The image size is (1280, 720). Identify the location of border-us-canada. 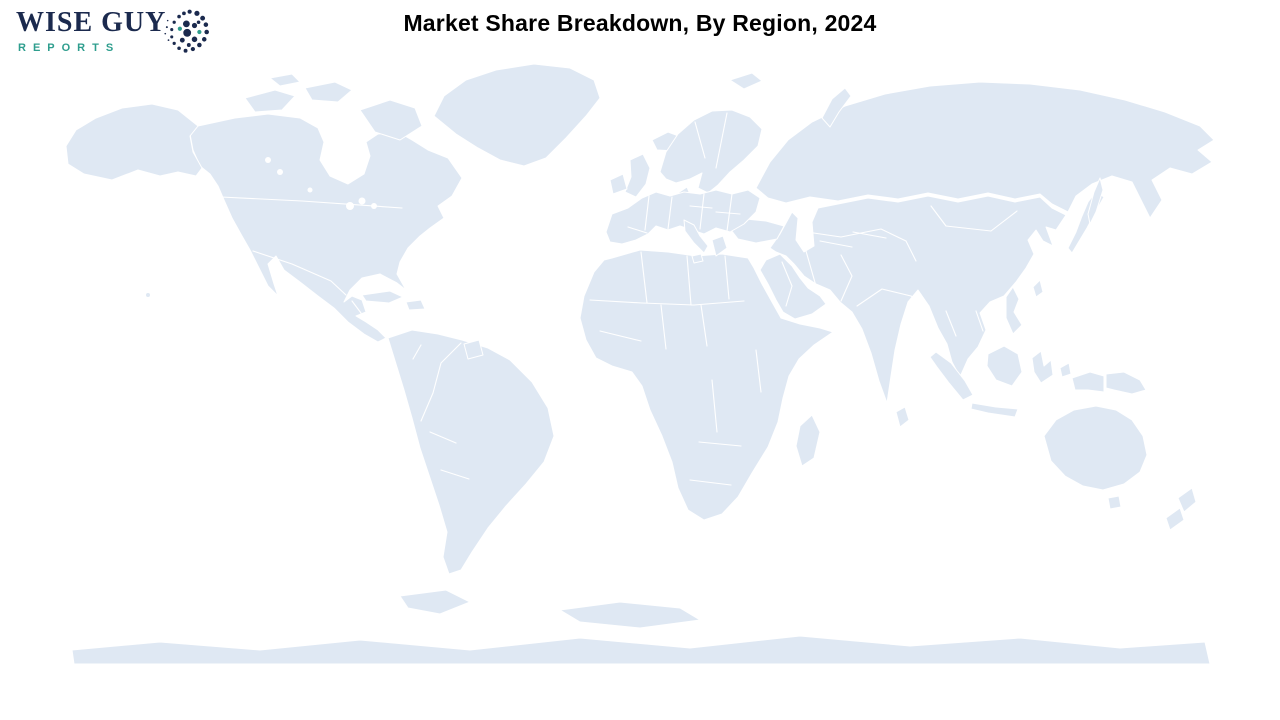
(311, 202).